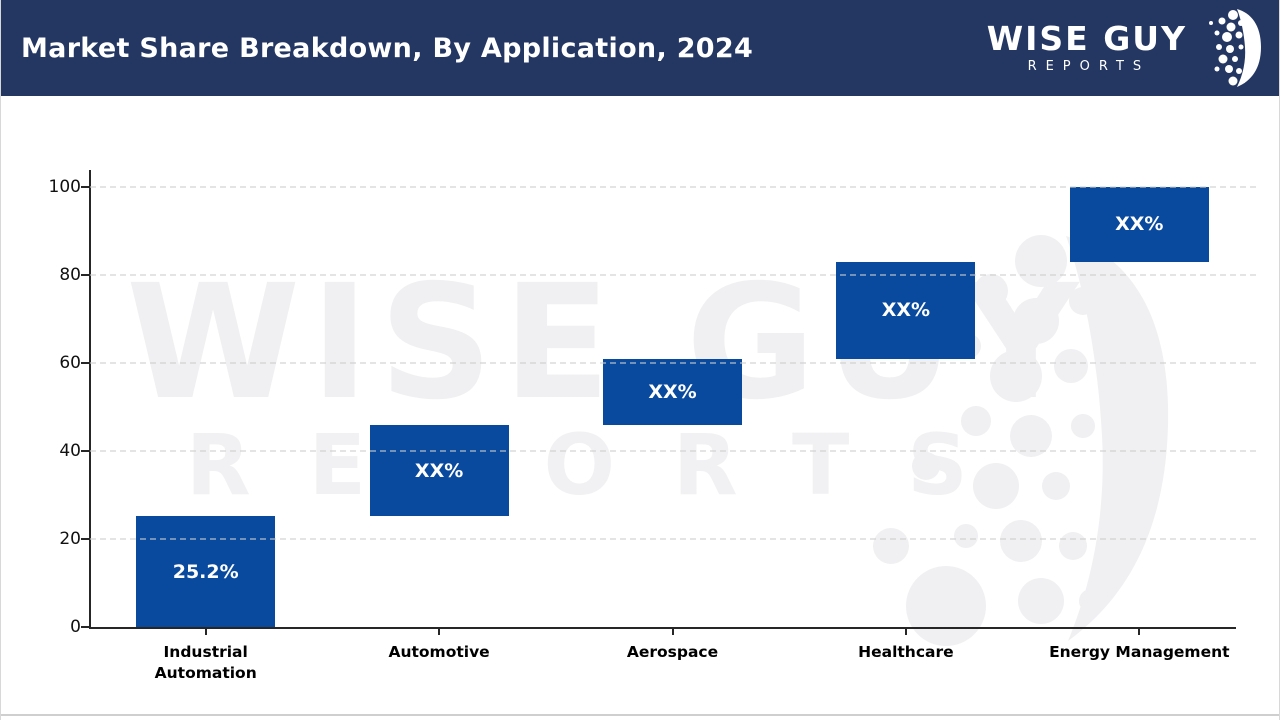 This screenshot has height=720, width=1280. I want to click on wiseguy-logo: WISE GUY REPORTS, so click(1125, 48).